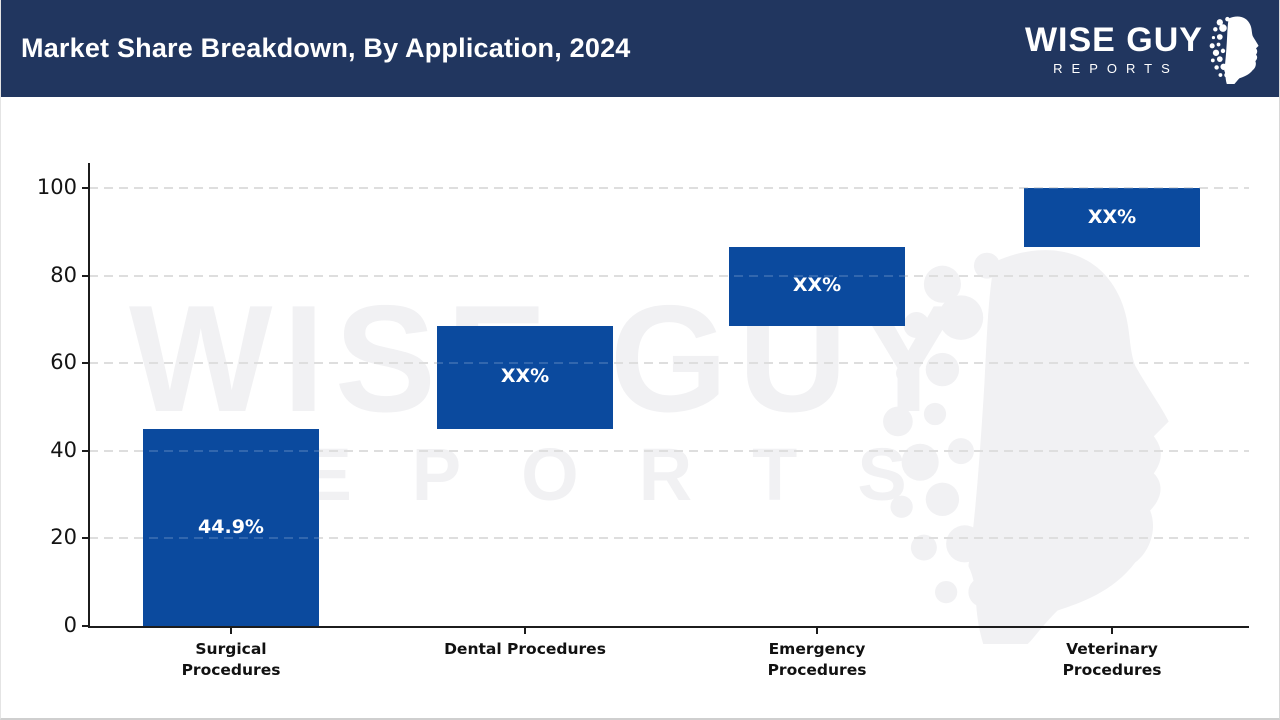 The width and height of the screenshot is (1280, 720). What do you see at coordinates (63, 449) in the screenshot?
I see `y-tick-label: 40` at bounding box center [63, 449].